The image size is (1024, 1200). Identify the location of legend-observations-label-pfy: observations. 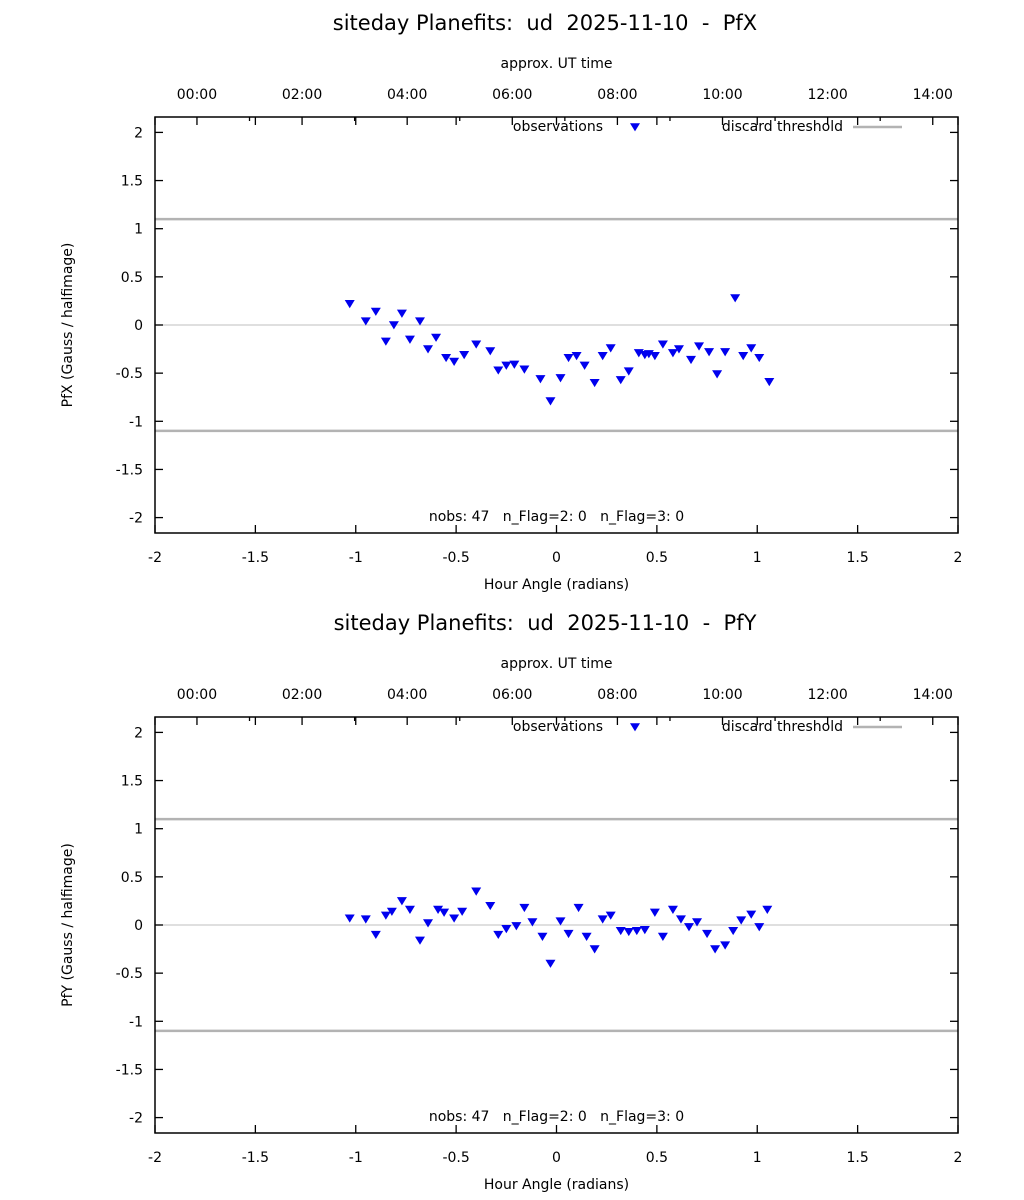
(557, 727).